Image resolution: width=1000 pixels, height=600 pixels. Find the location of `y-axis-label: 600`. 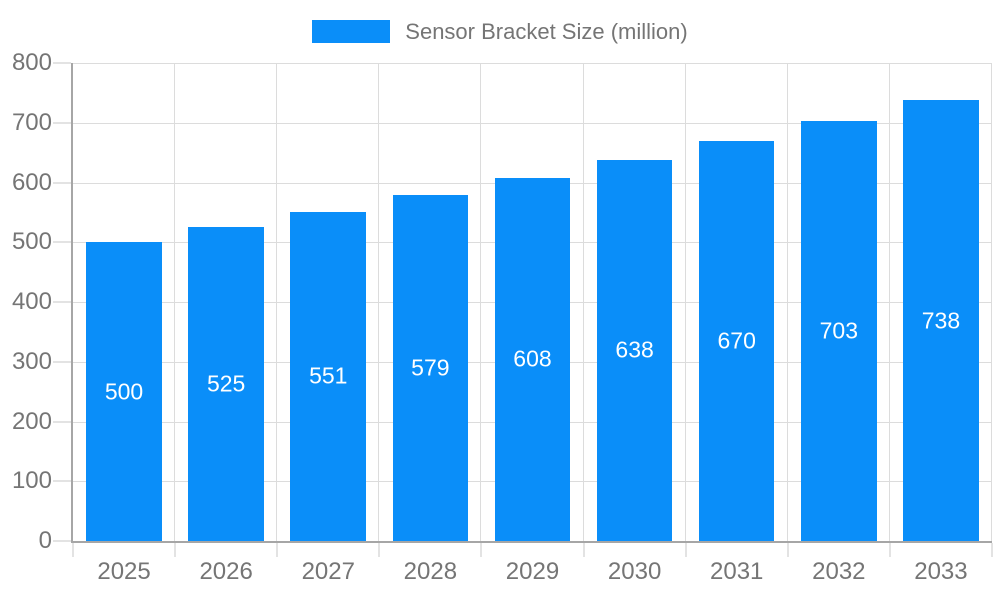

y-axis-label: 600 is located at coordinates (31, 182).